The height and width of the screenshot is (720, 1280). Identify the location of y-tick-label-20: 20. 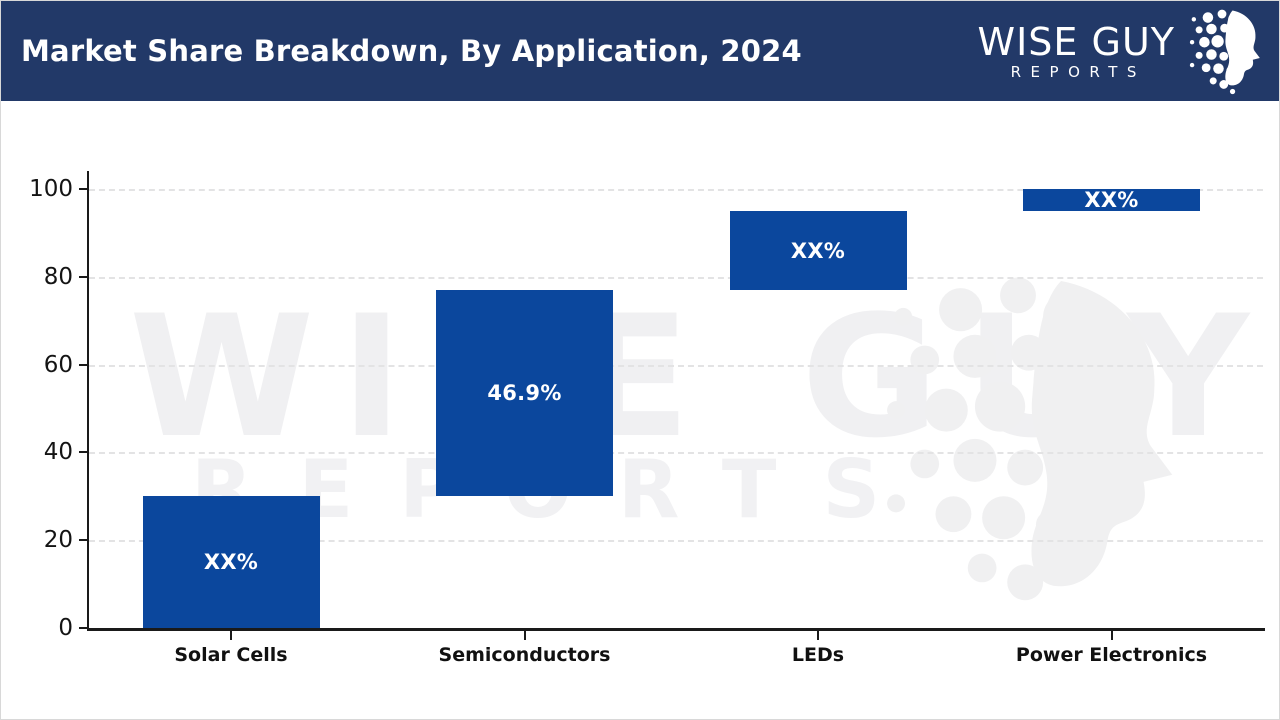
(58, 540).